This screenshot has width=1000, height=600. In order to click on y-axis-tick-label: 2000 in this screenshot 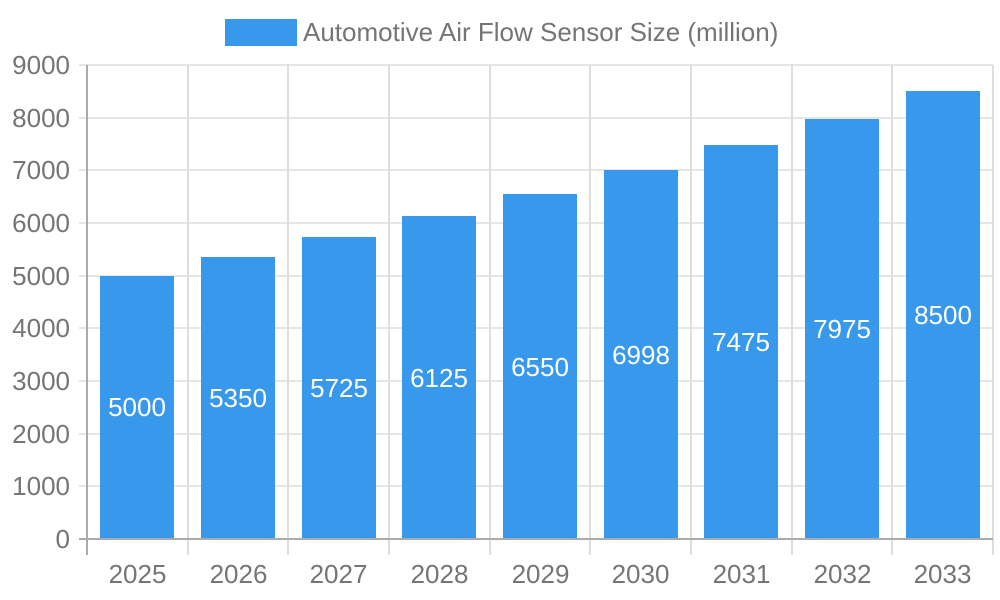, I will do `click(41, 433)`.